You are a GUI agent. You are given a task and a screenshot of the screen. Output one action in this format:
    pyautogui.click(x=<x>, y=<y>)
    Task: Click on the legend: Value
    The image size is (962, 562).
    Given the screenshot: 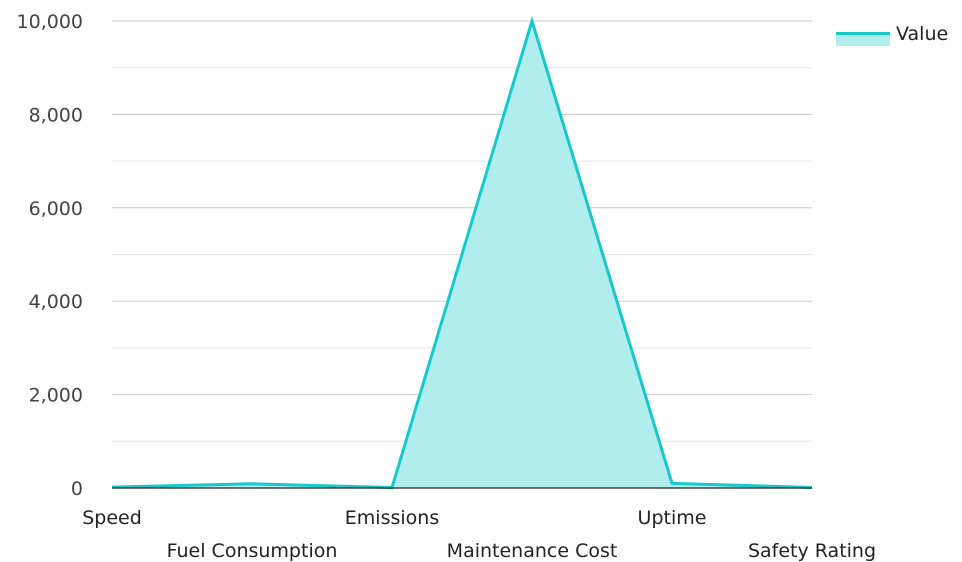 What is the action you would take?
    pyautogui.click(x=892, y=34)
    